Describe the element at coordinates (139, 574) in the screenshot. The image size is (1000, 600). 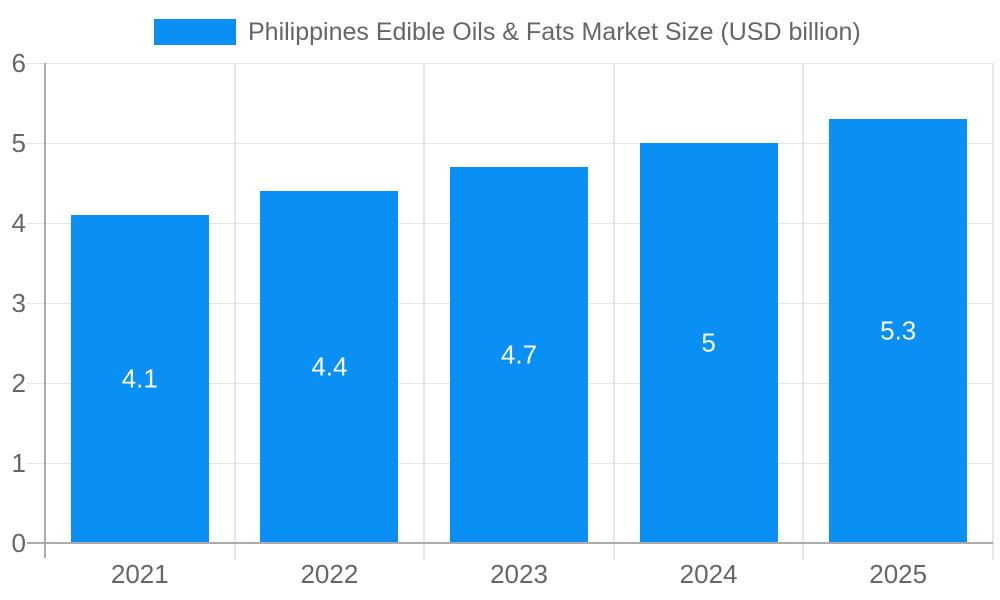
I see `x-axis-tick-label: 2021` at that location.